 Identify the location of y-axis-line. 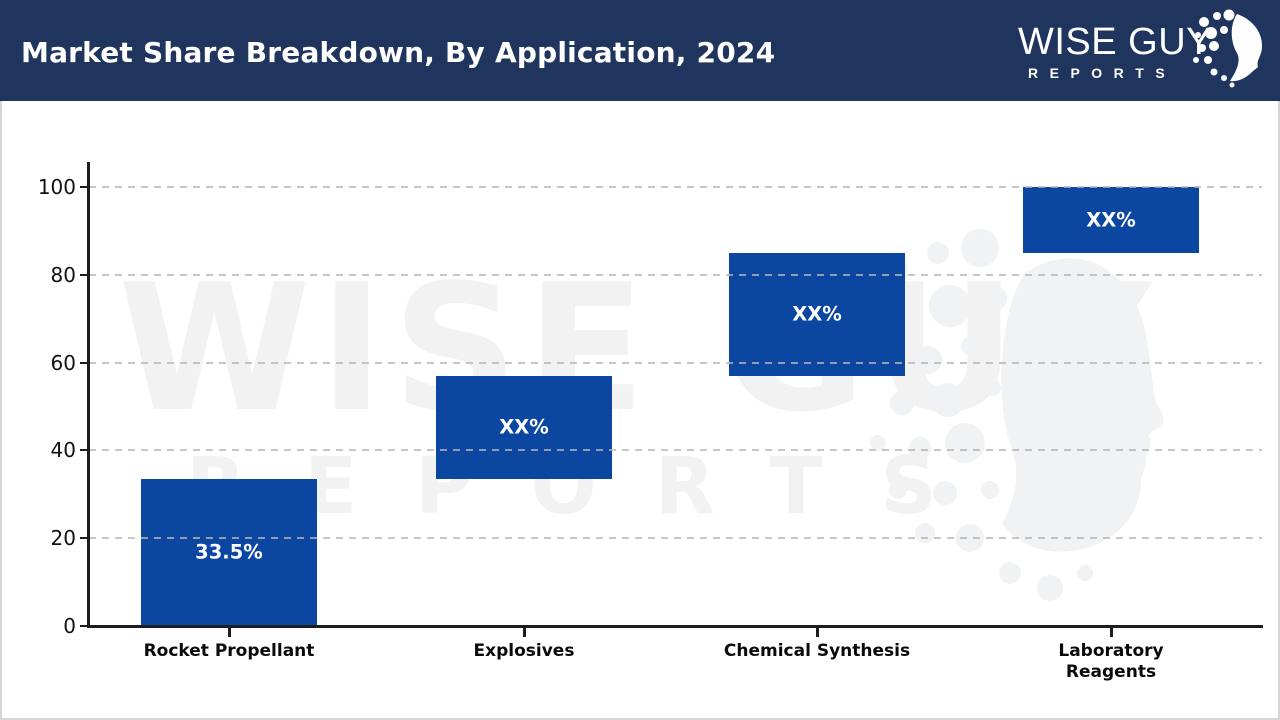
(88, 395).